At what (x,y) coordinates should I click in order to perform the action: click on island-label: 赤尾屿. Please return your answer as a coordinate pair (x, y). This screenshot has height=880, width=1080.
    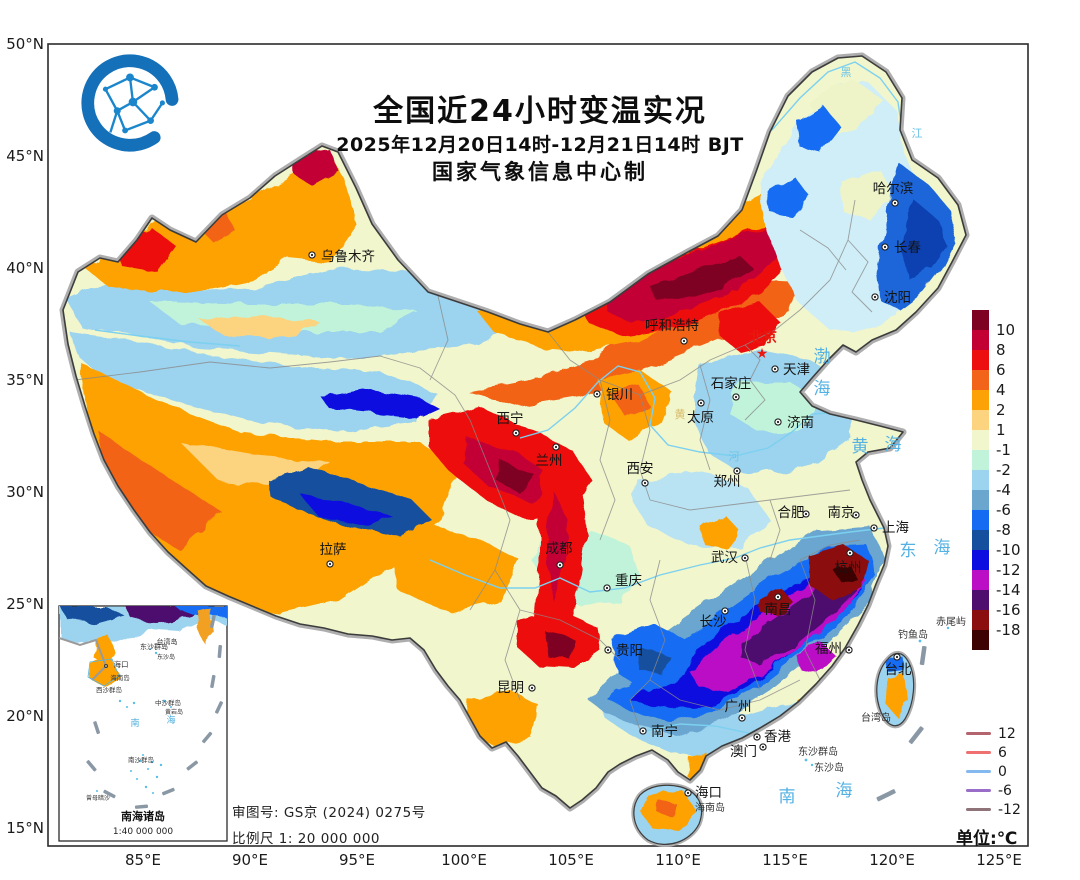
    Looking at the image, I should click on (951, 622).